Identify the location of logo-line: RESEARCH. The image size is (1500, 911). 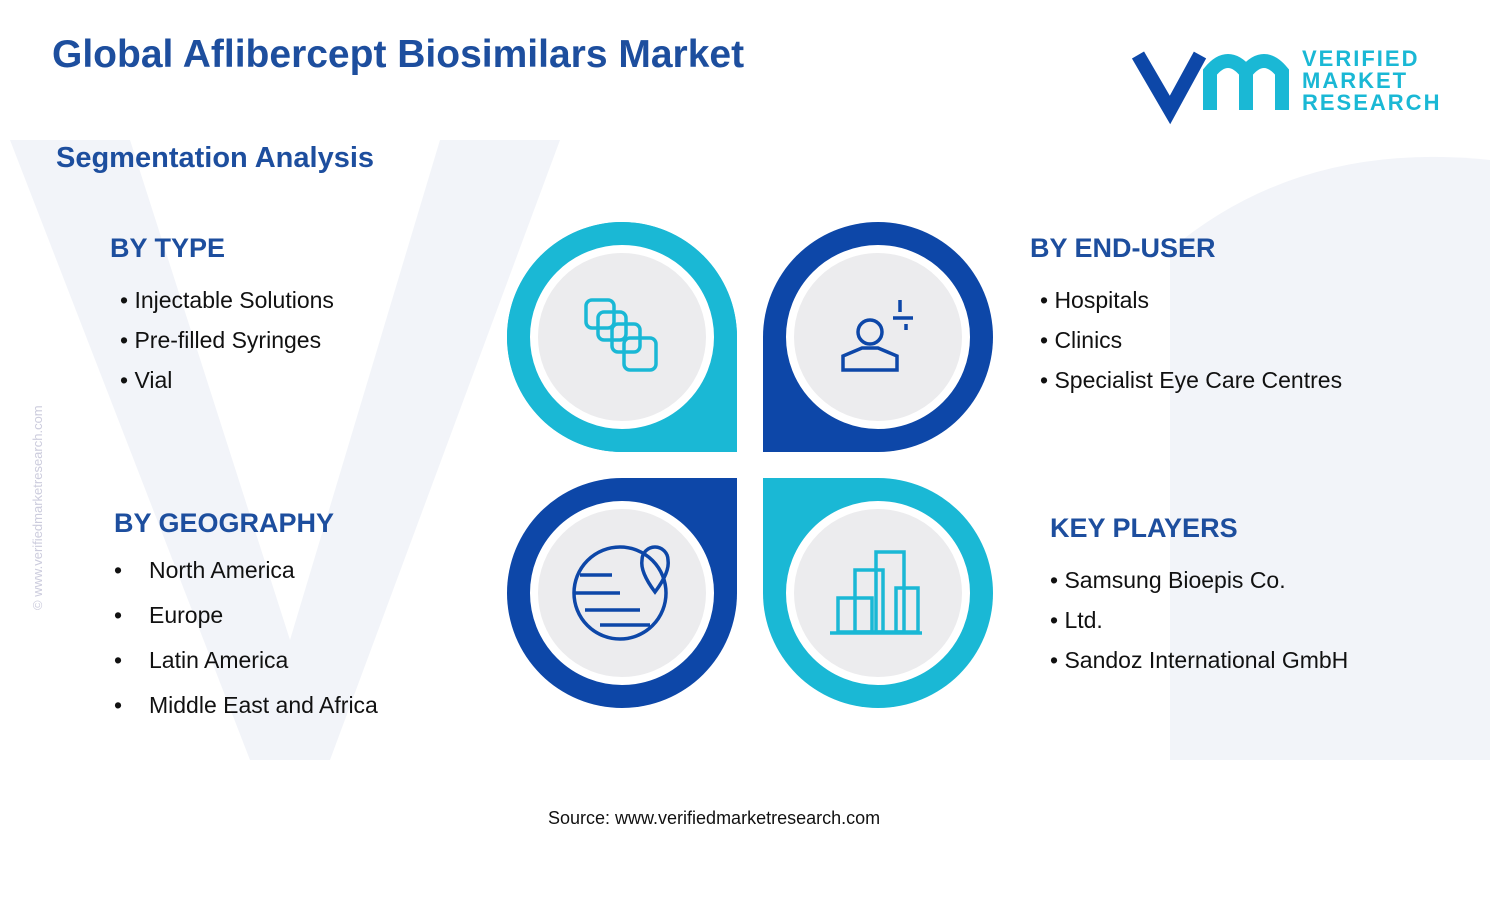
(1372, 102).